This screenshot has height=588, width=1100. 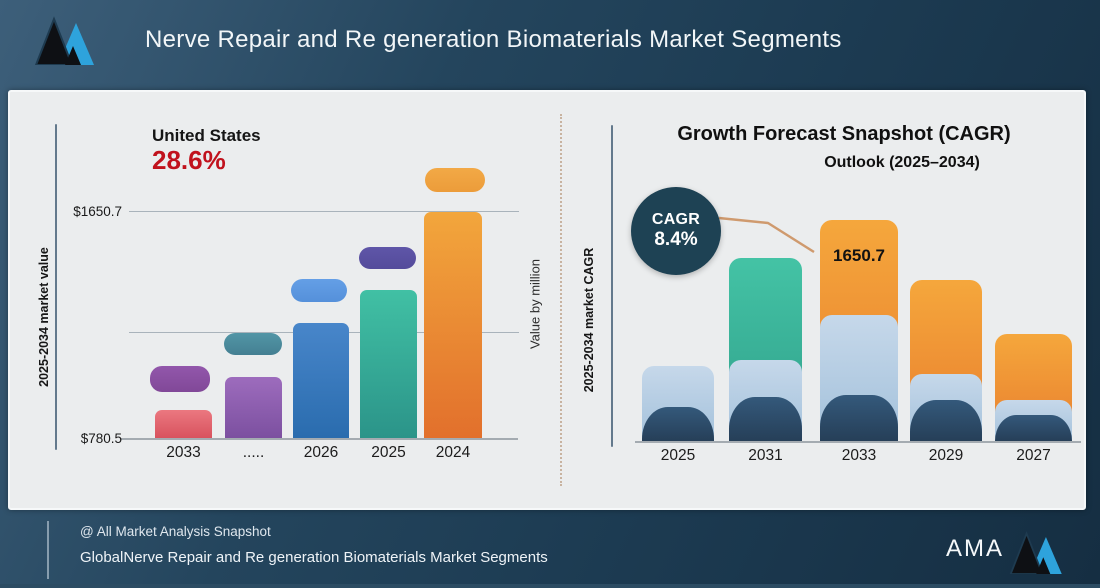 I want to click on right-x-label: 2033, so click(x=859, y=455).